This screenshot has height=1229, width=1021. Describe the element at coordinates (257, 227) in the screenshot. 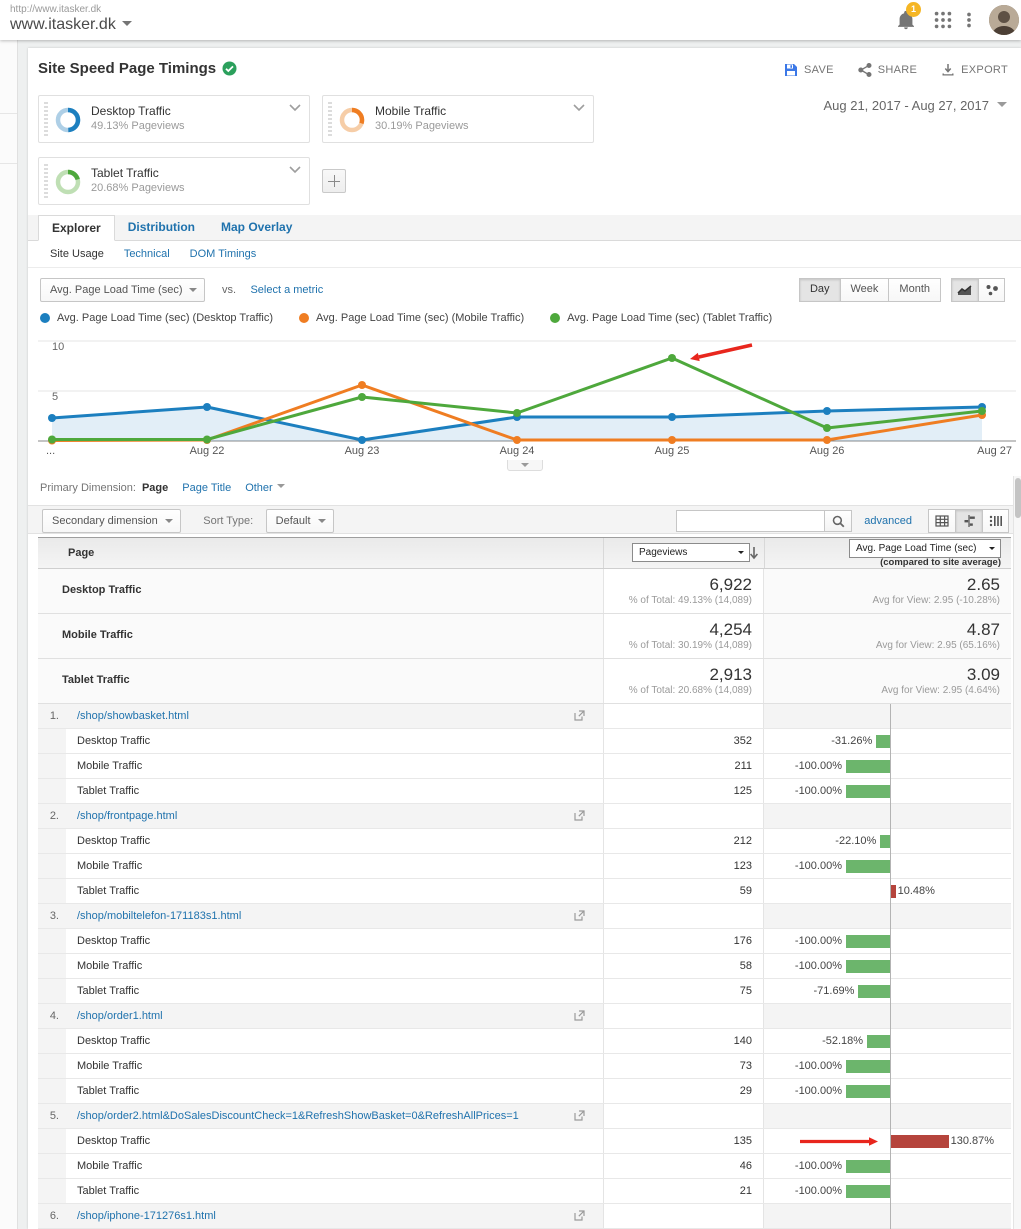

I see `tab-map-overlay: Map Overlay` at that location.